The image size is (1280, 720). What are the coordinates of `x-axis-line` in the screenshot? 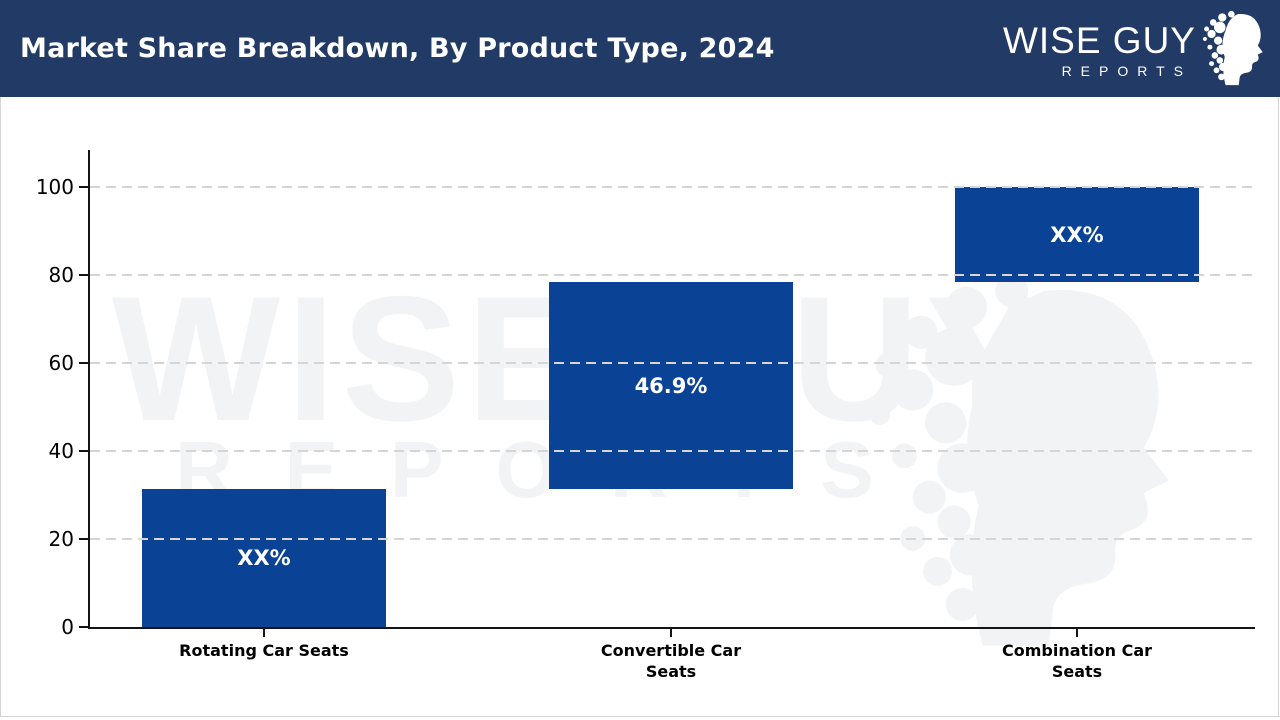 It's located at (671, 628).